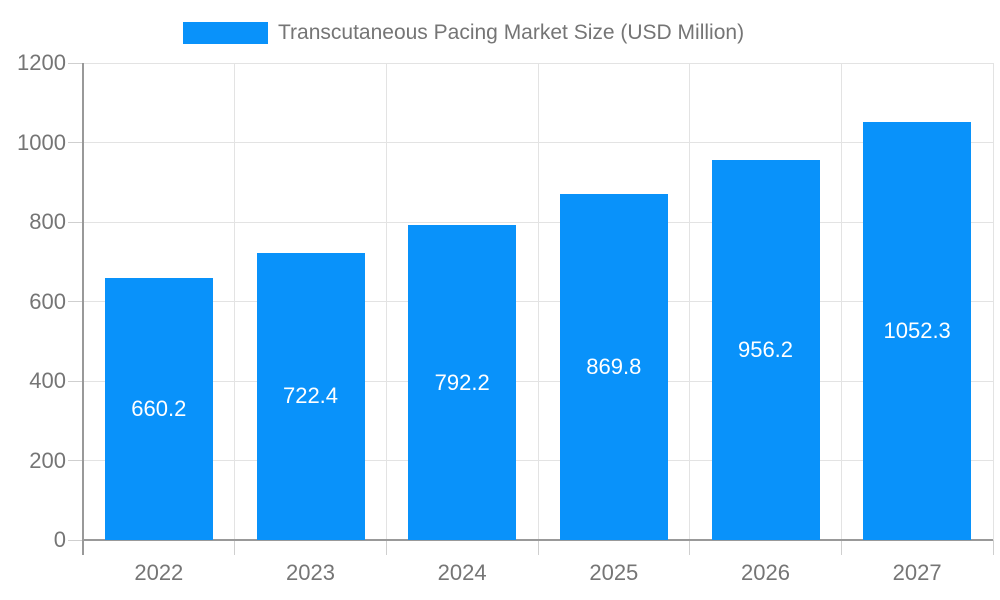 The height and width of the screenshot is (600, 1000). I want to click on y-axis-label: 600, so click(47, 301).